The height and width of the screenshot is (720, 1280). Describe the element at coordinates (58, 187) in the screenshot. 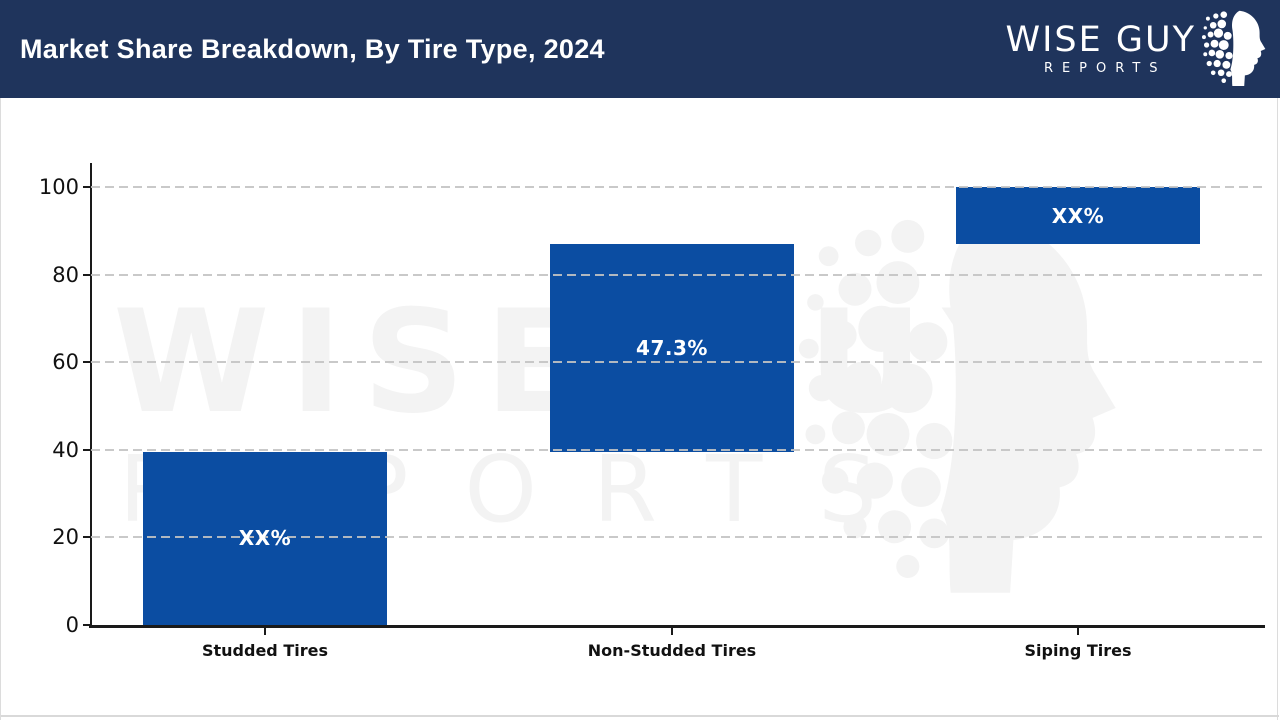

I see `y-tick-label: 100` at that location.